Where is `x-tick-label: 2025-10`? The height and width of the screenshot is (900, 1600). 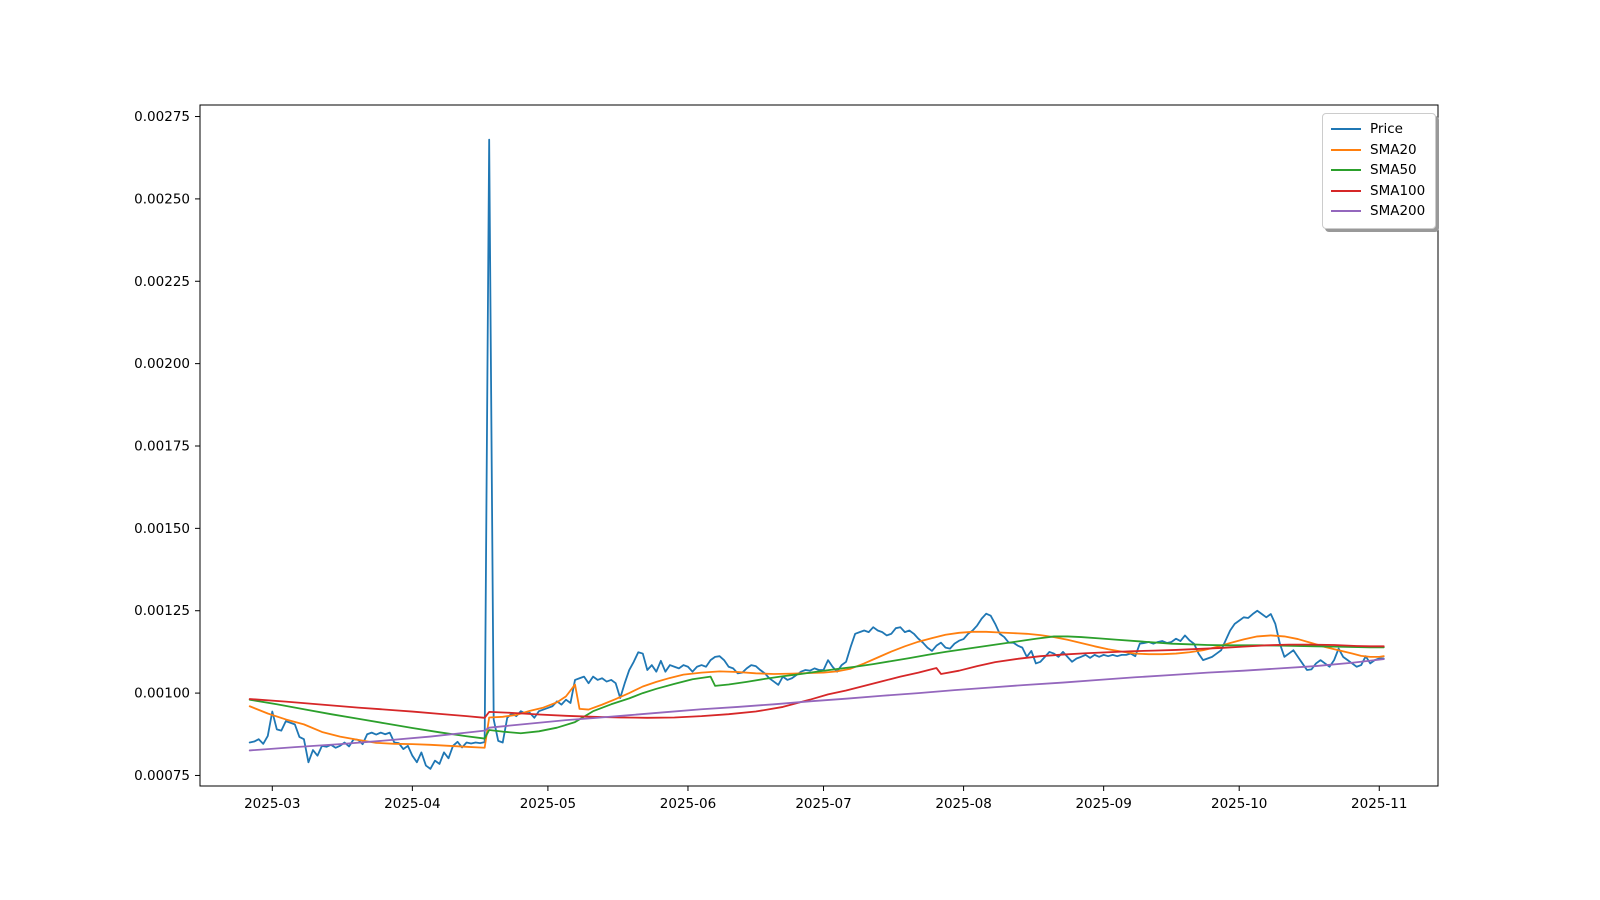
x-tick-label: 2025-10 is located at coordinates (1239, 804).